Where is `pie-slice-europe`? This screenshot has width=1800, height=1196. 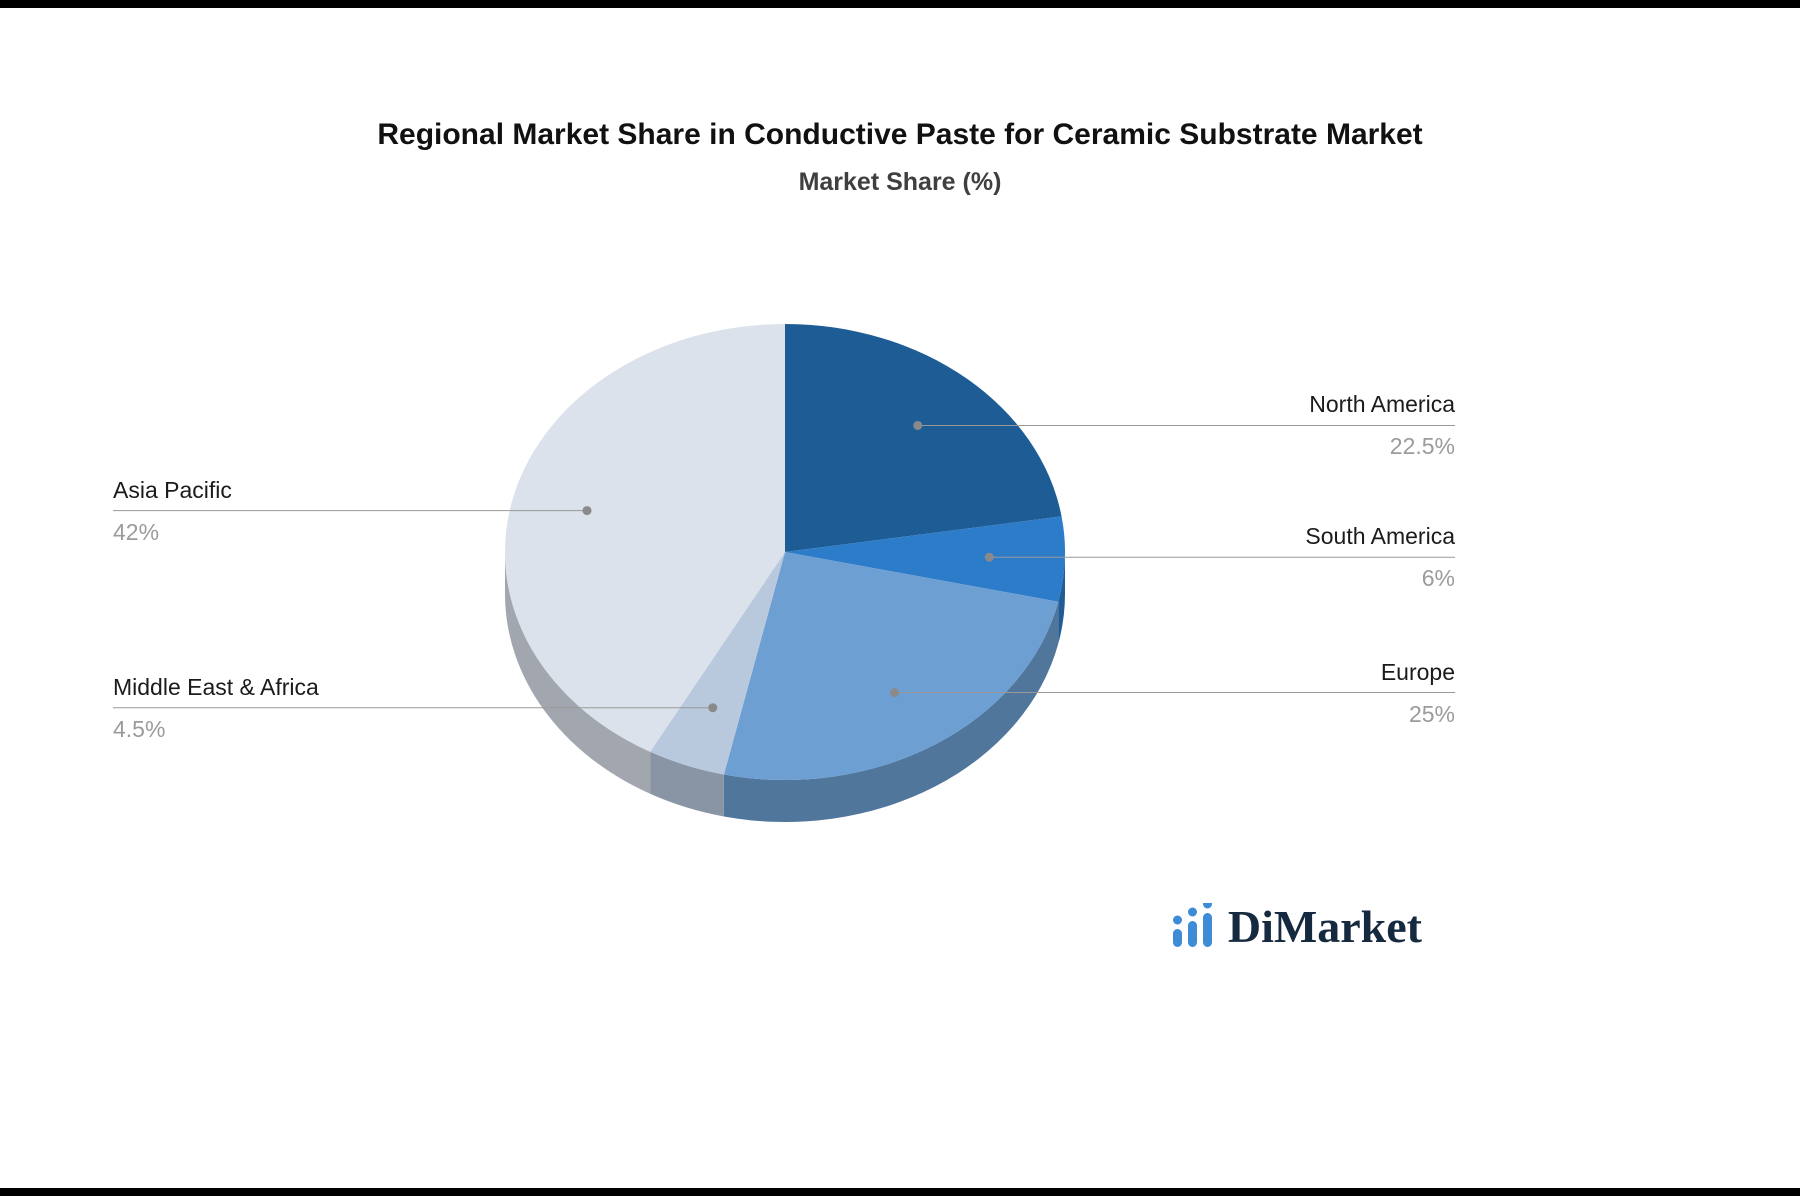
pie-slice-europe is located at coordinates (891, 666).